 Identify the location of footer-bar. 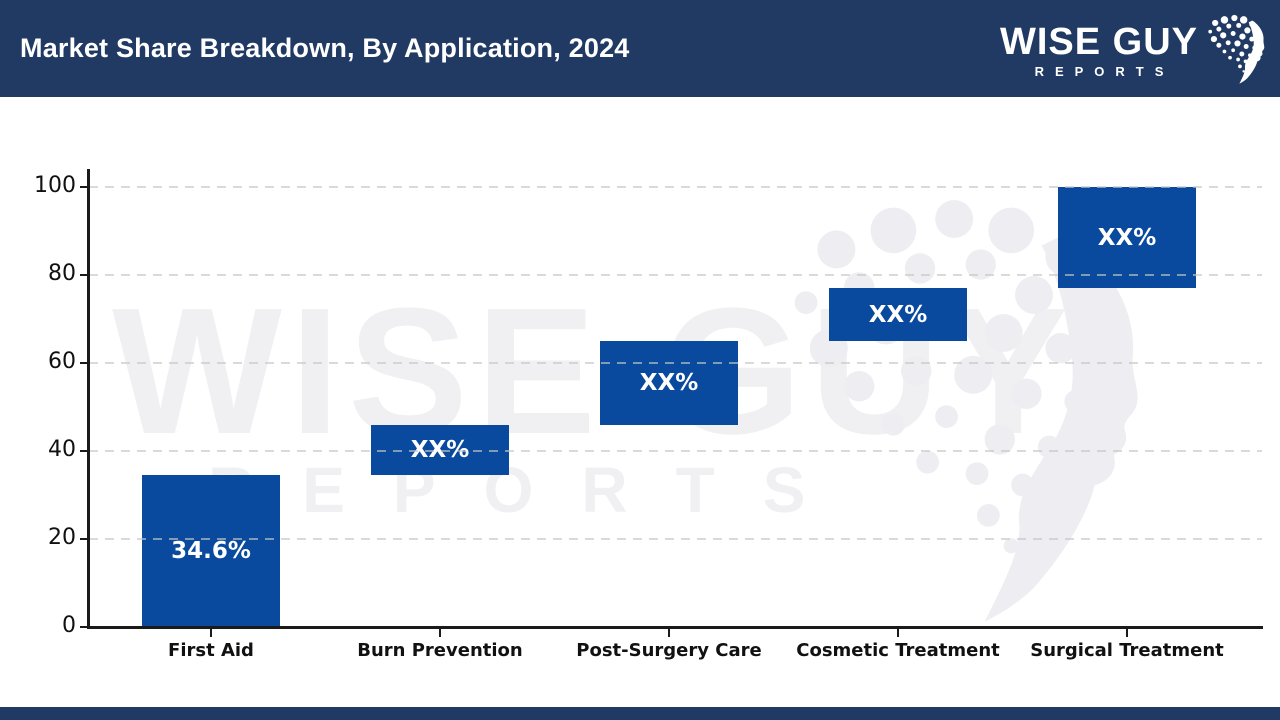
(640, 713).